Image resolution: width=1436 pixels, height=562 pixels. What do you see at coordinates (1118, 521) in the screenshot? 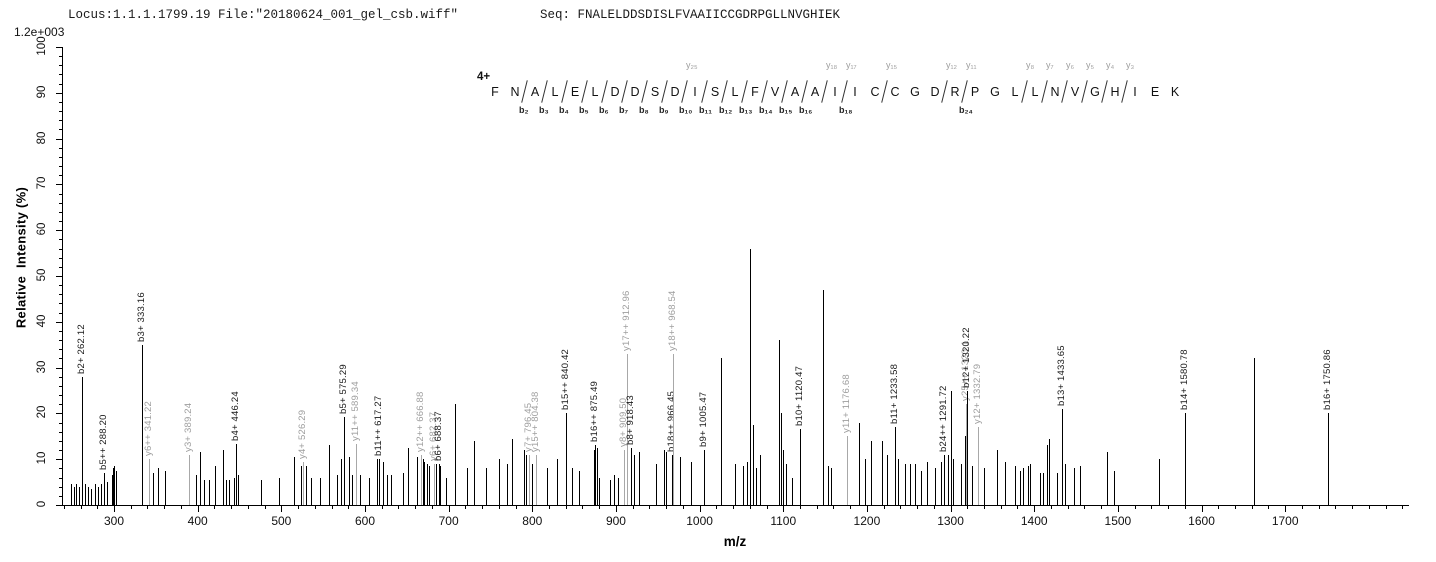
I see `x-axis-tick-label: 1500` at bounding box center [1118, 521].